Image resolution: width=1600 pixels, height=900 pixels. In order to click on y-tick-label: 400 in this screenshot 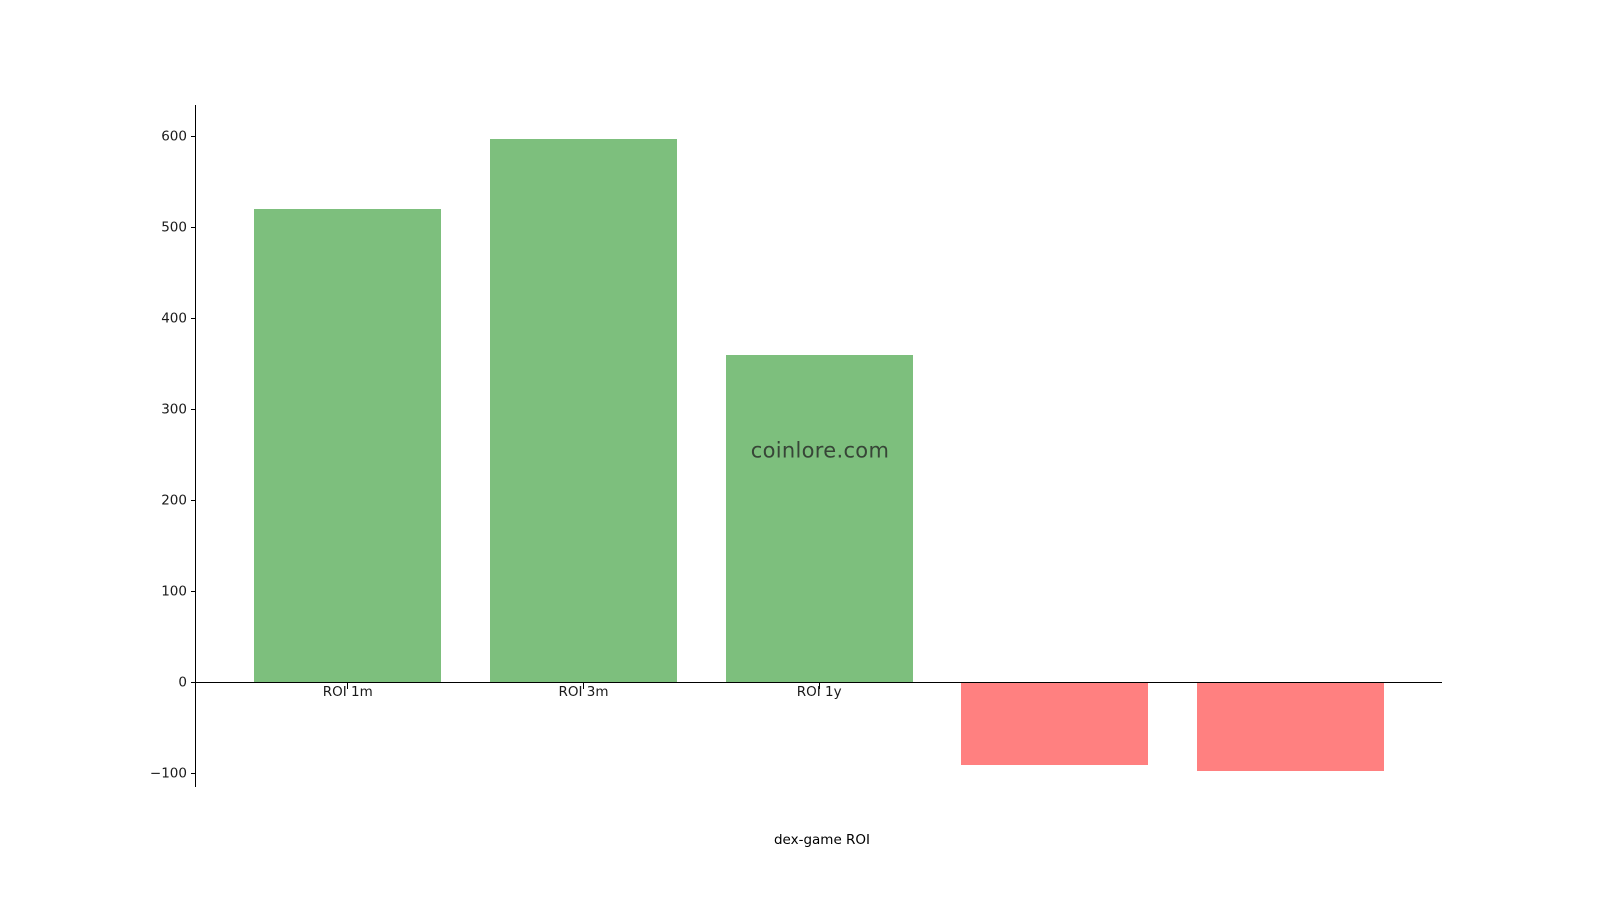, I will do `click(174, 317)`.